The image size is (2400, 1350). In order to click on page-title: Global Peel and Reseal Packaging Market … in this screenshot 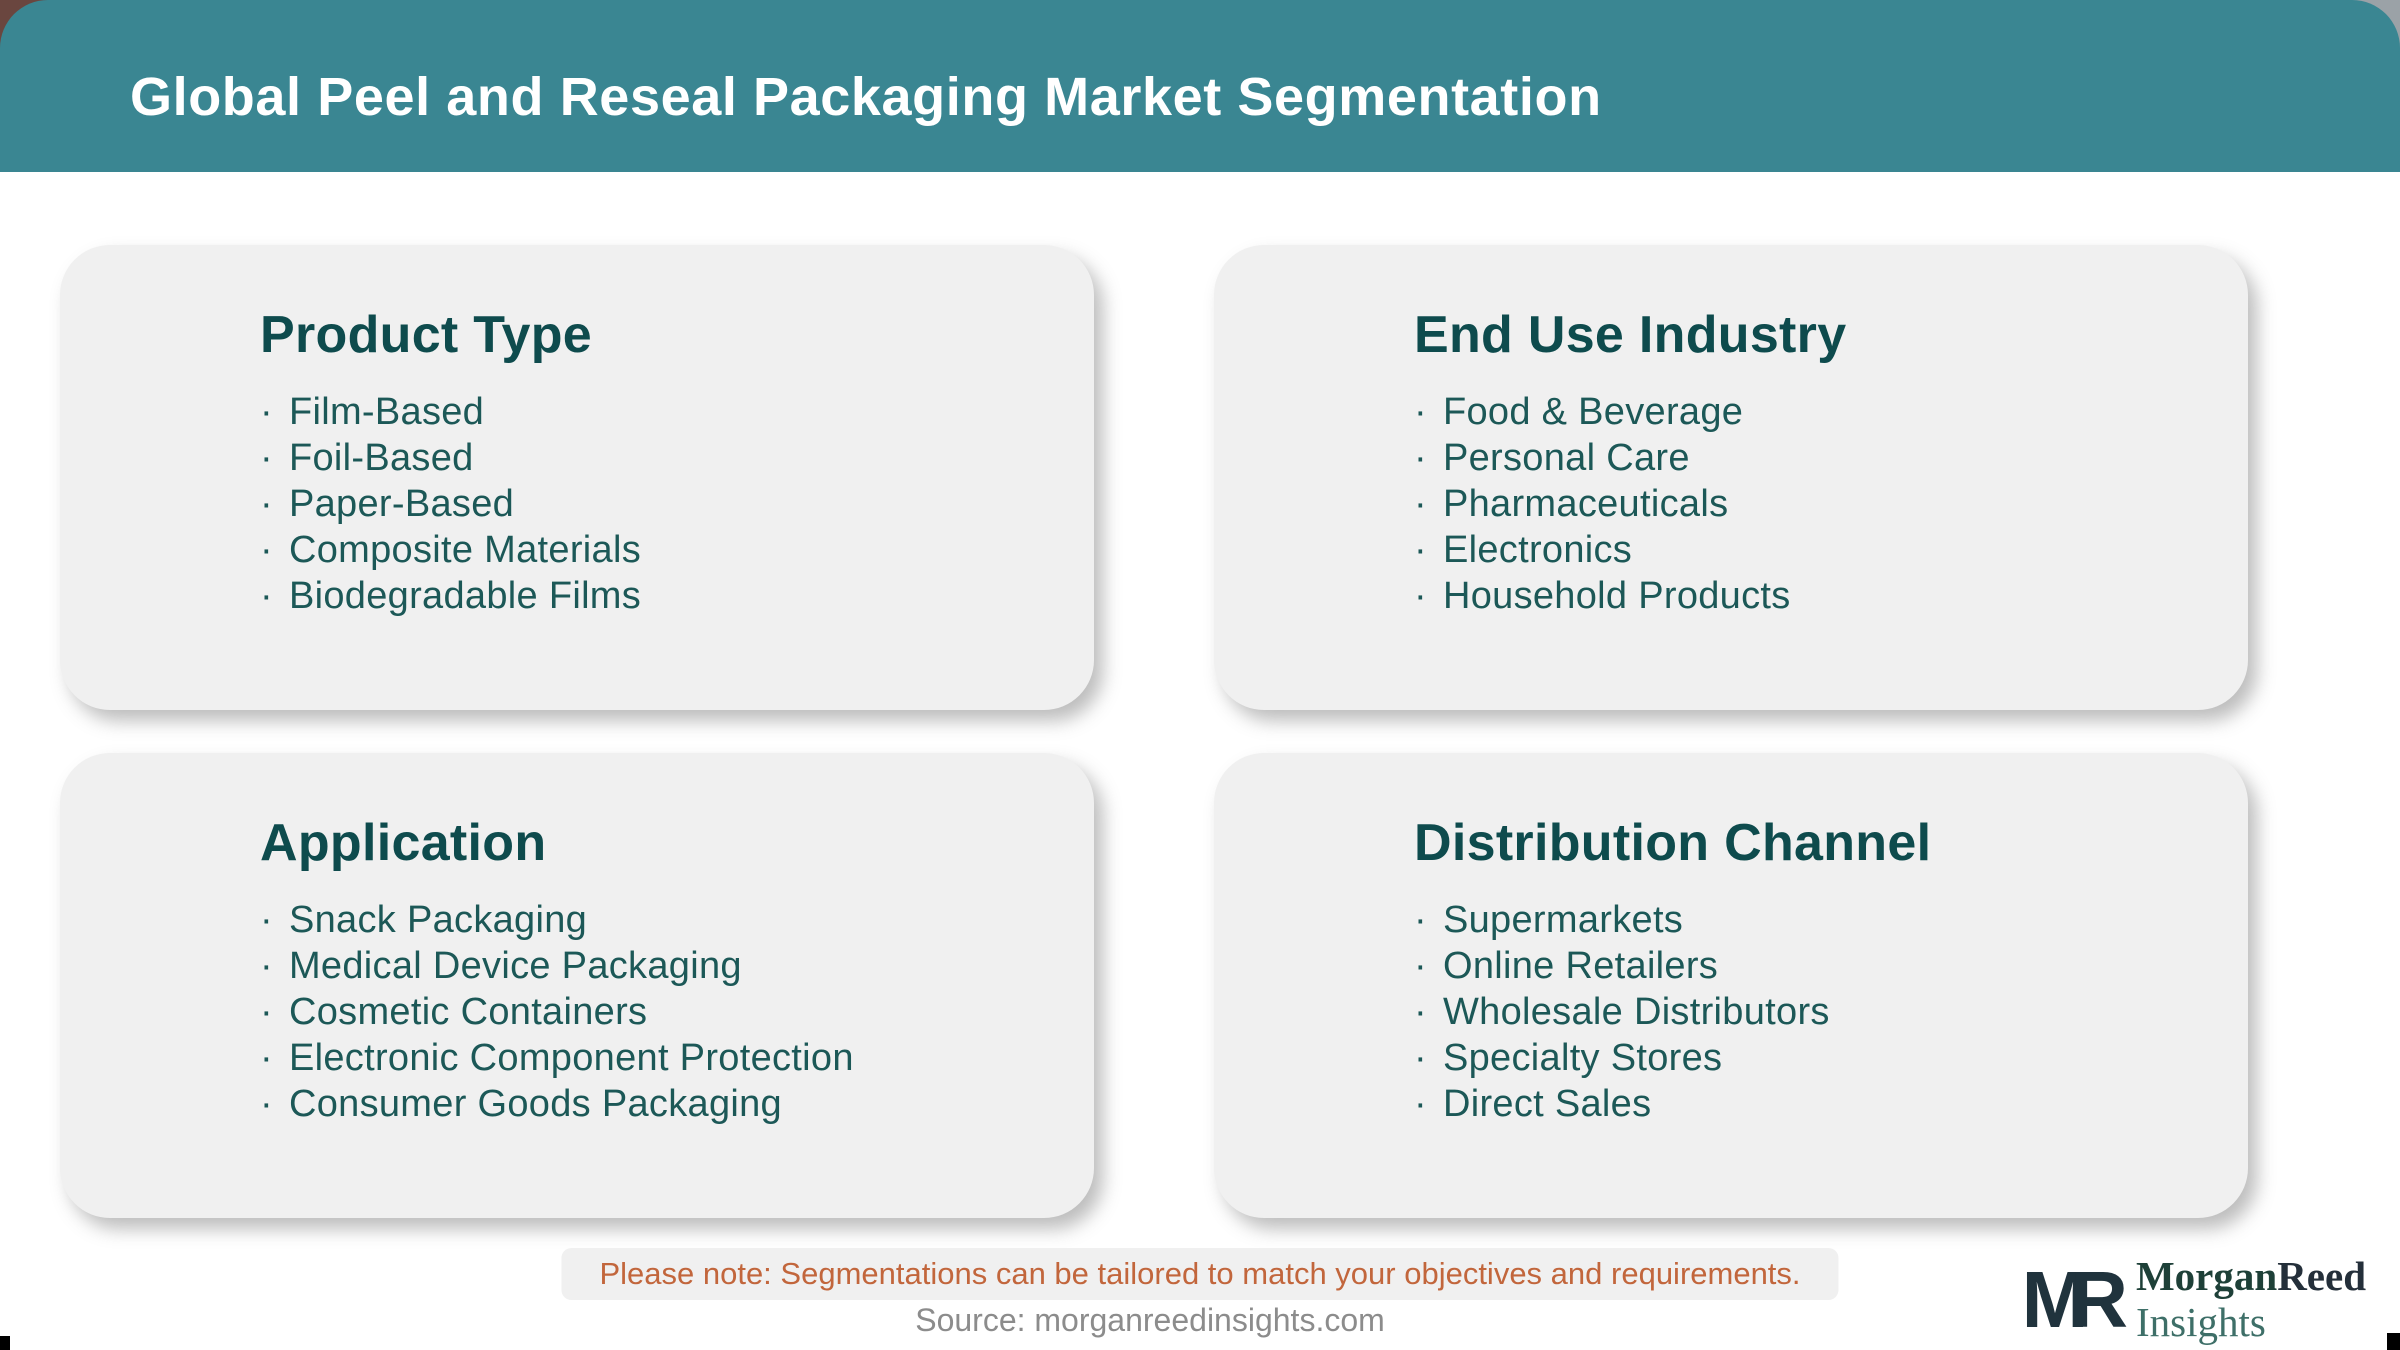, I will do `click(866, 97)`.